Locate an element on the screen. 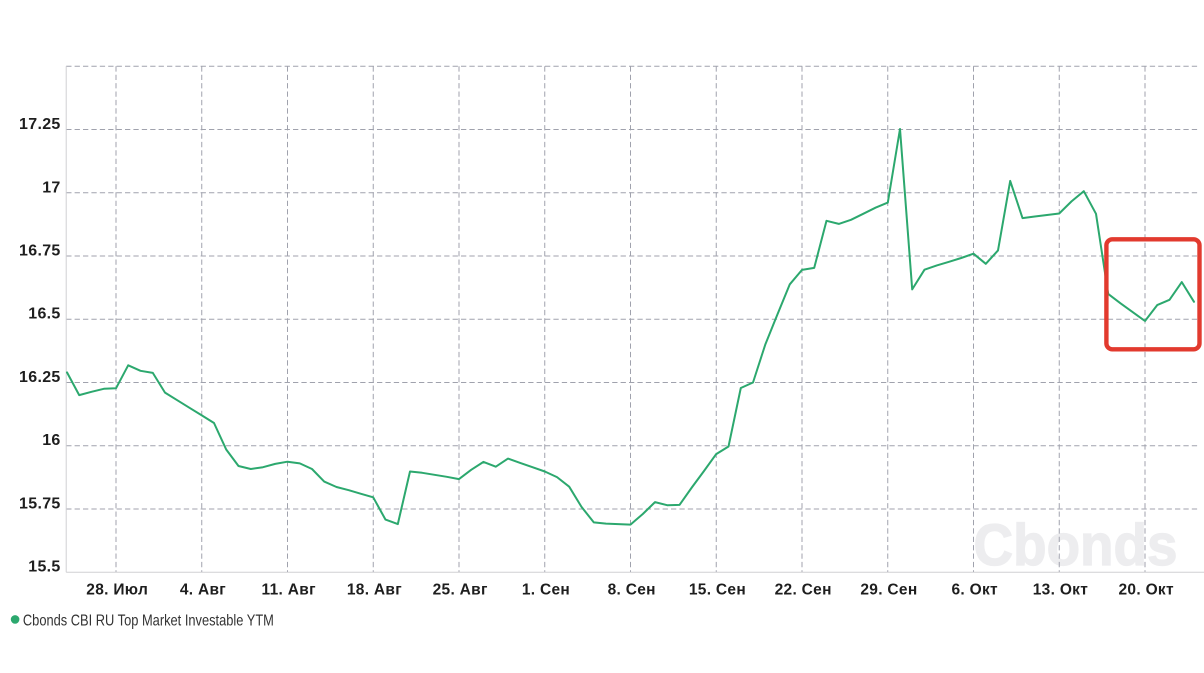  svg-text: 11. Авг is located at coordinates (289, 590).